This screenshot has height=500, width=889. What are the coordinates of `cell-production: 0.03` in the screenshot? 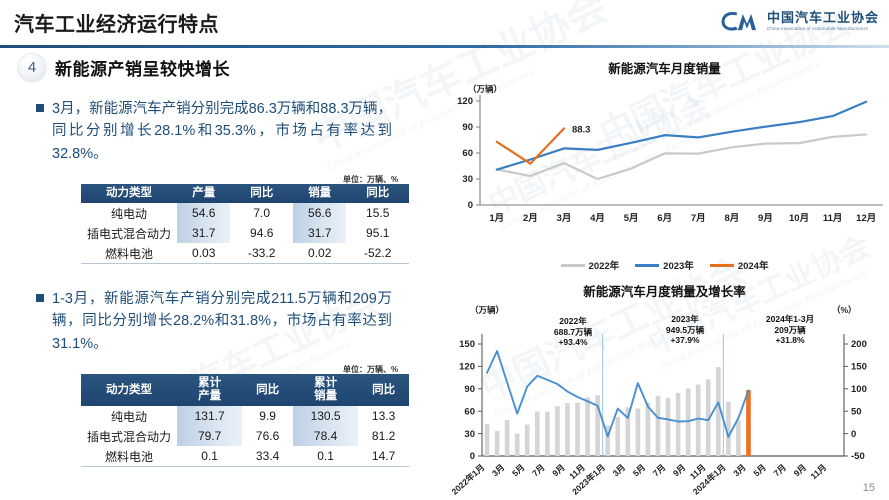 It's located at (204, 254).